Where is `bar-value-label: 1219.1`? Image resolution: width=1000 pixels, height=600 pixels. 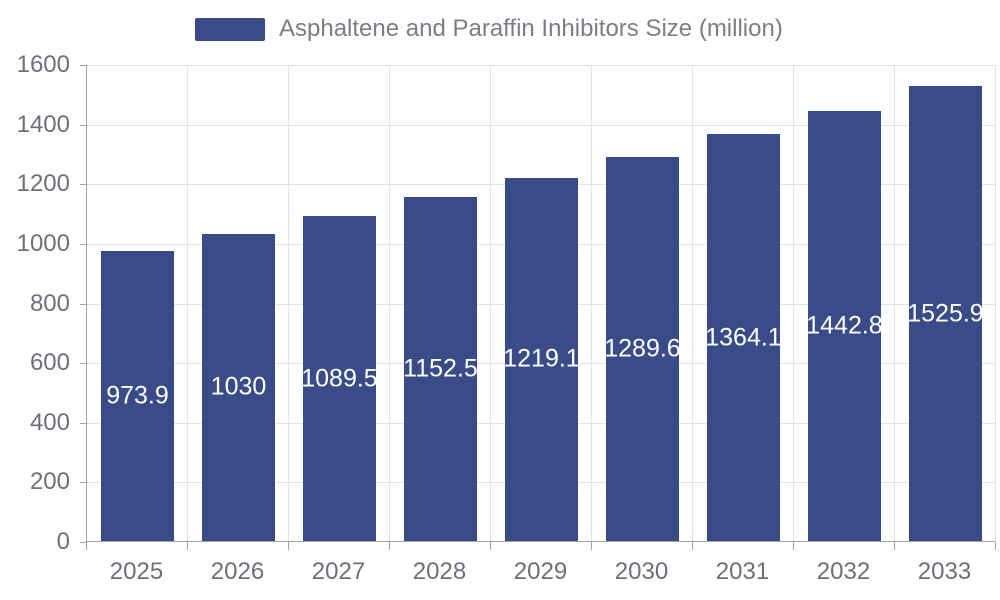
bar-value-label: 1219.1 is located at coordinates (541, 358).